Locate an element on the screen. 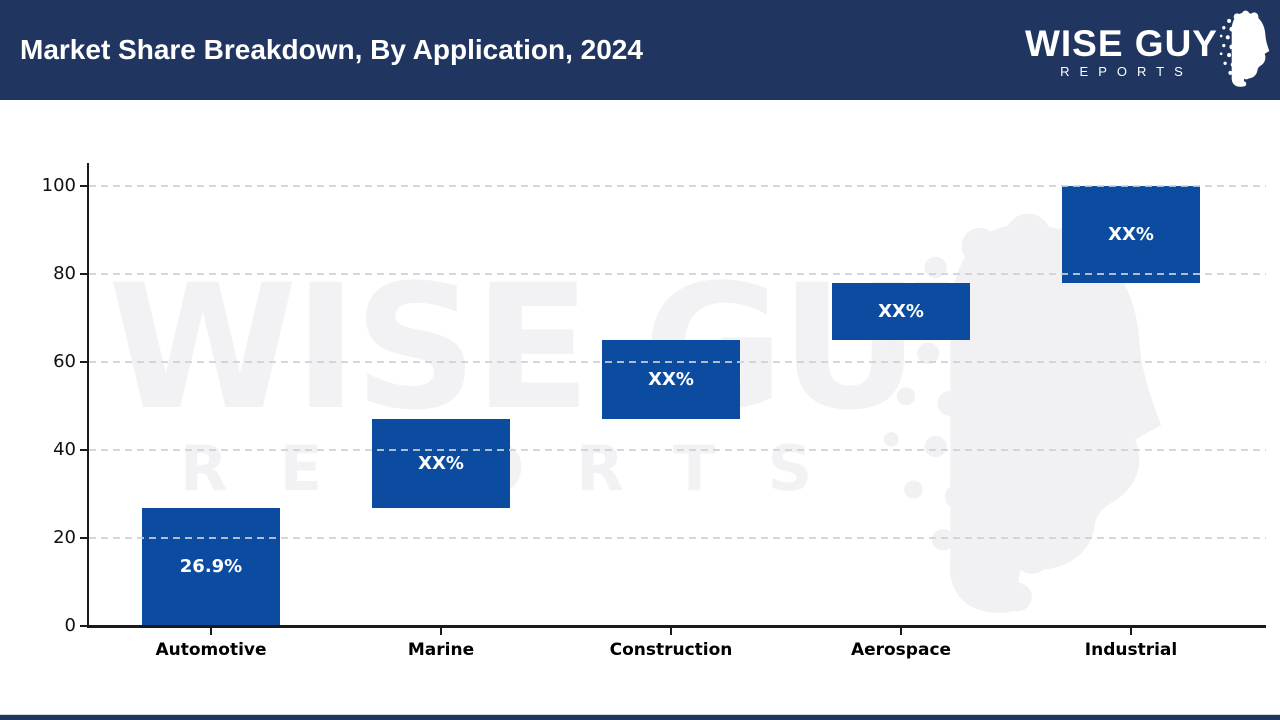 The image size is (1280, 720). y-tick-label-20: 20 is located at coordinates (64, 537).